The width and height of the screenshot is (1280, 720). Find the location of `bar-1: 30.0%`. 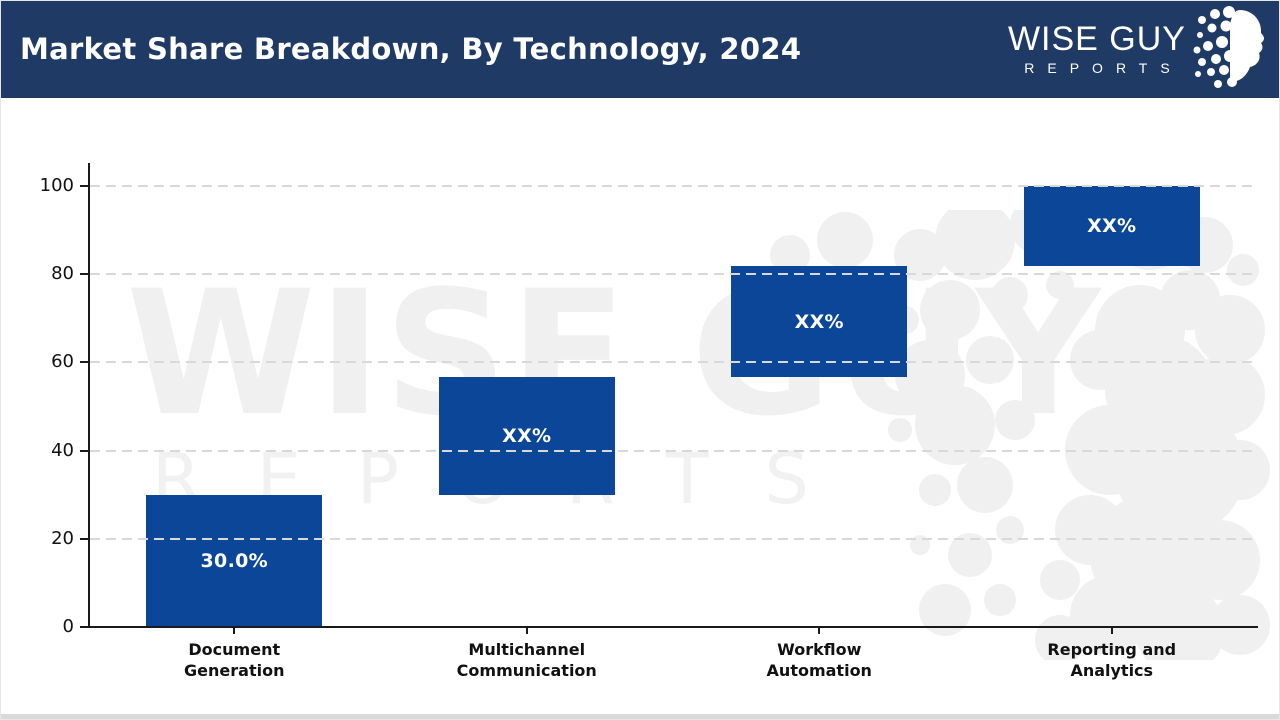

bar-1: 30.0% is located at coordinates (234, 560).